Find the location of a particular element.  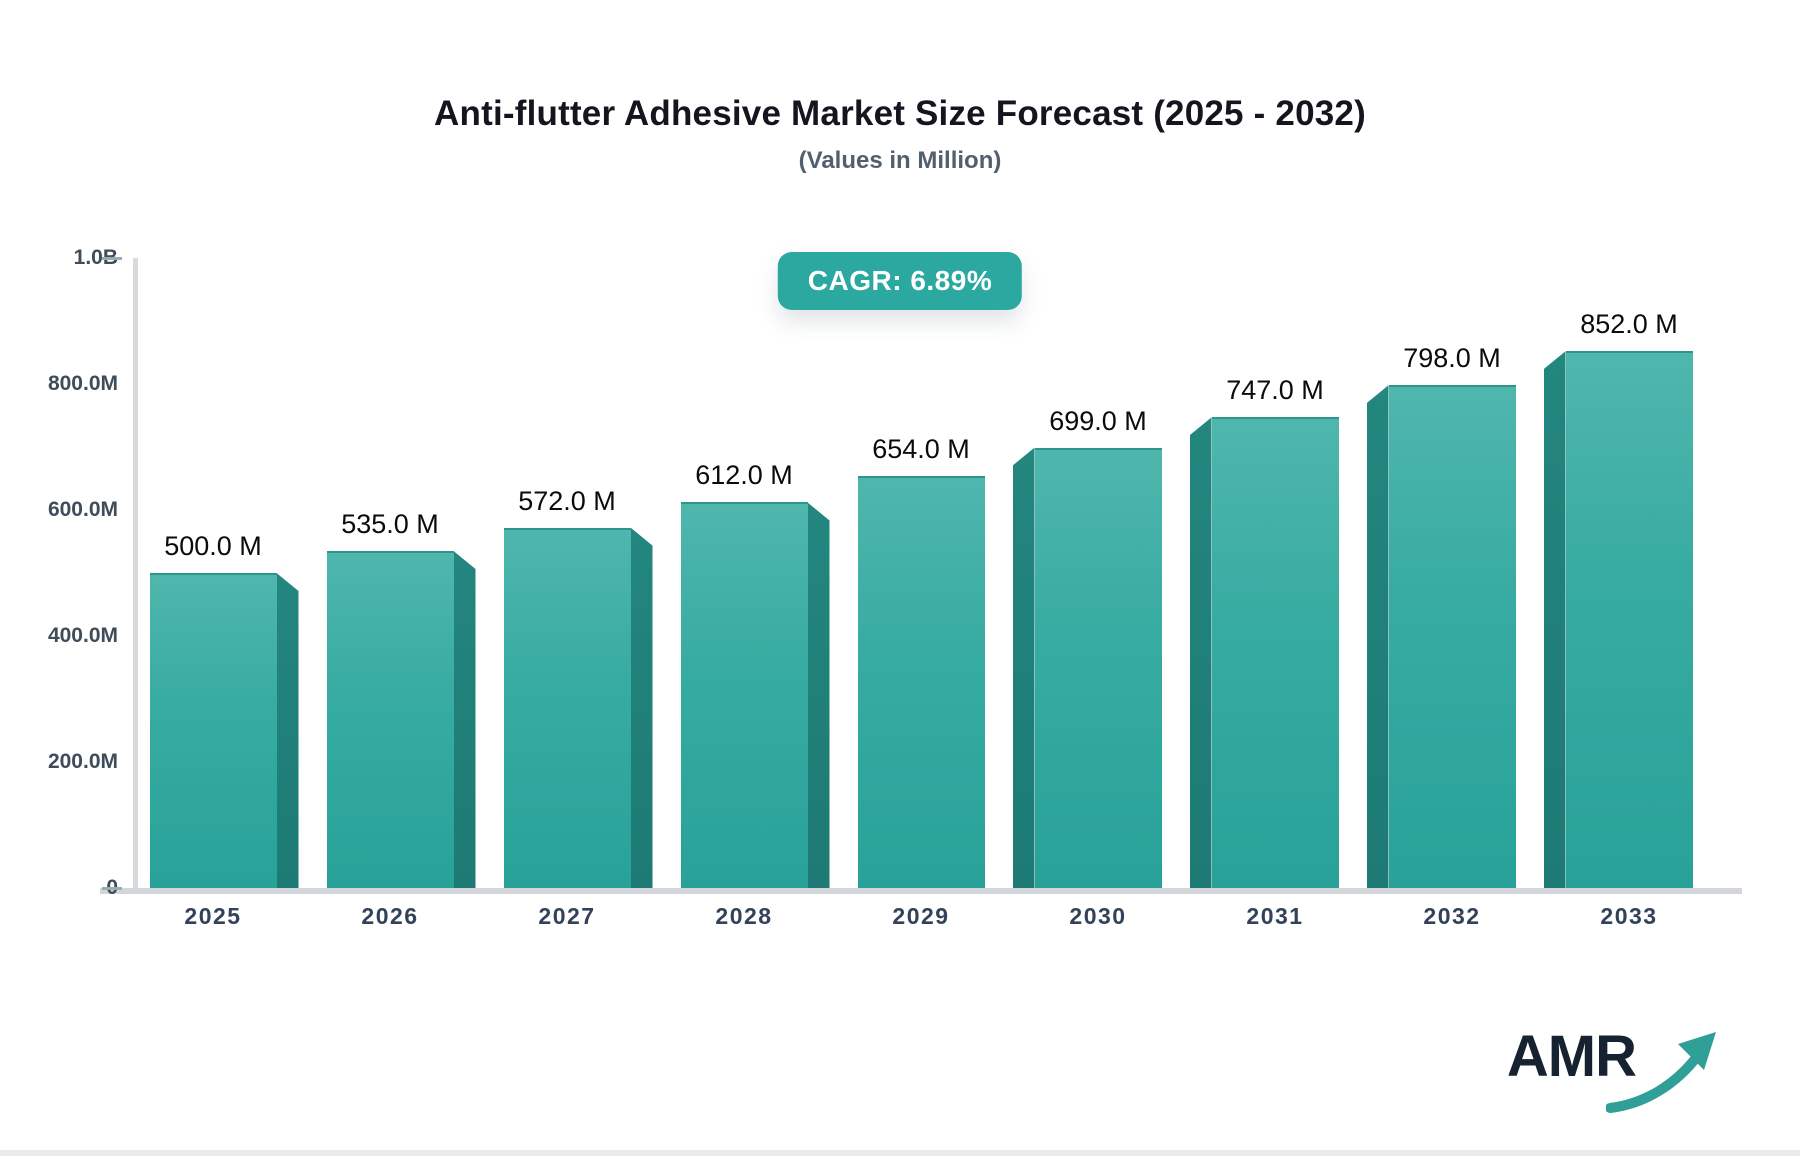

amr-logo: AMR is located at coordinates (1612, 1073).